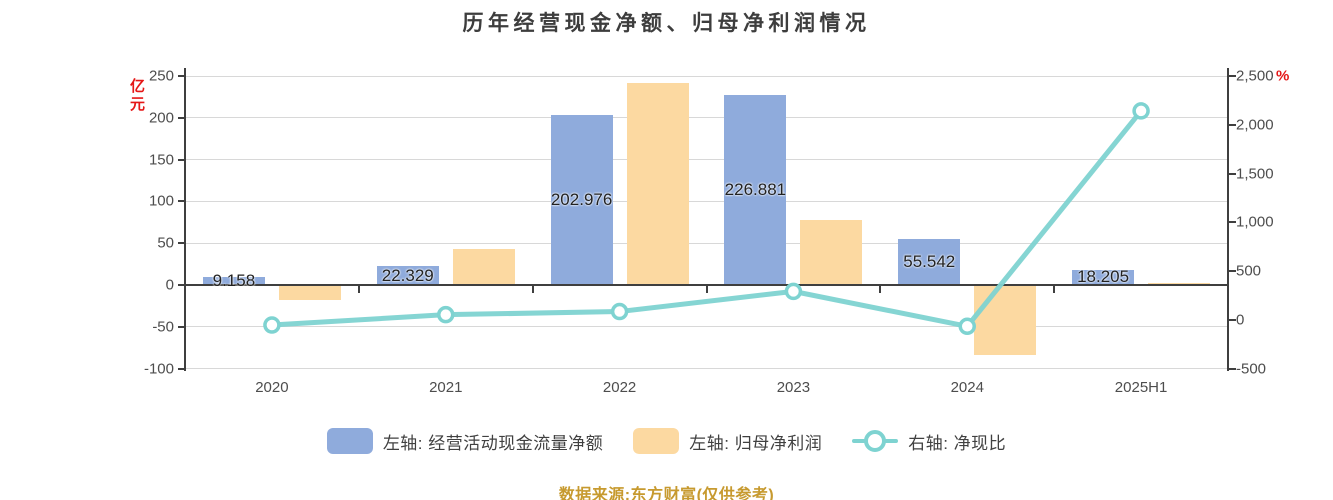  I want to click on right-axis-tick-label: 2,500, so click(1255, 76).